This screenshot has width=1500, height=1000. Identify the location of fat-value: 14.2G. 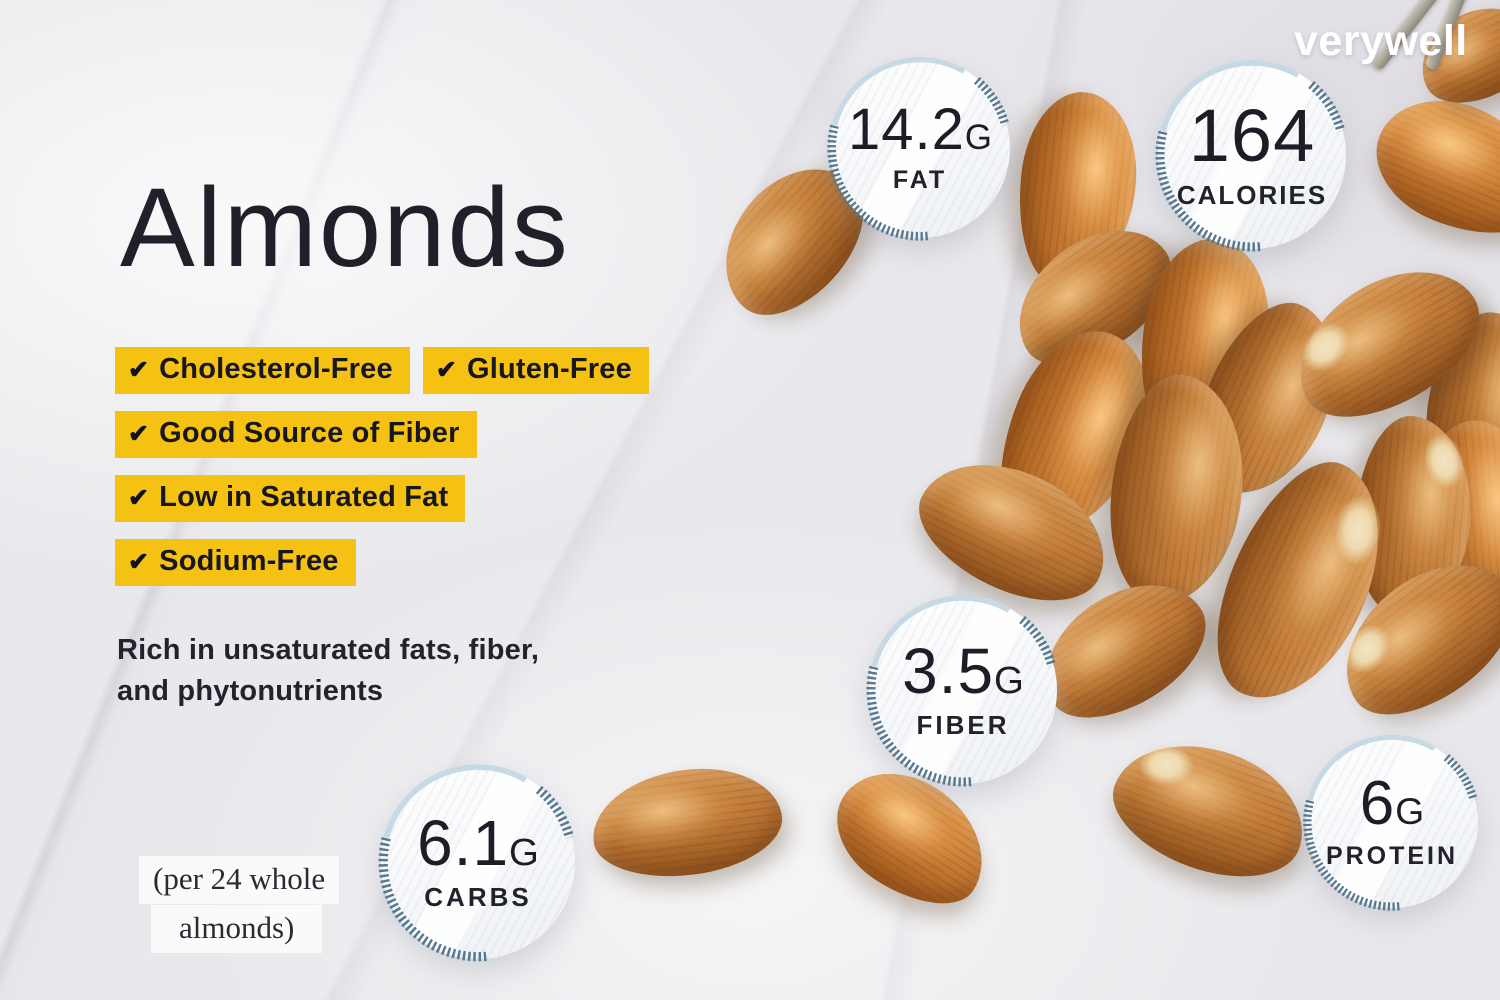
(920, 130).